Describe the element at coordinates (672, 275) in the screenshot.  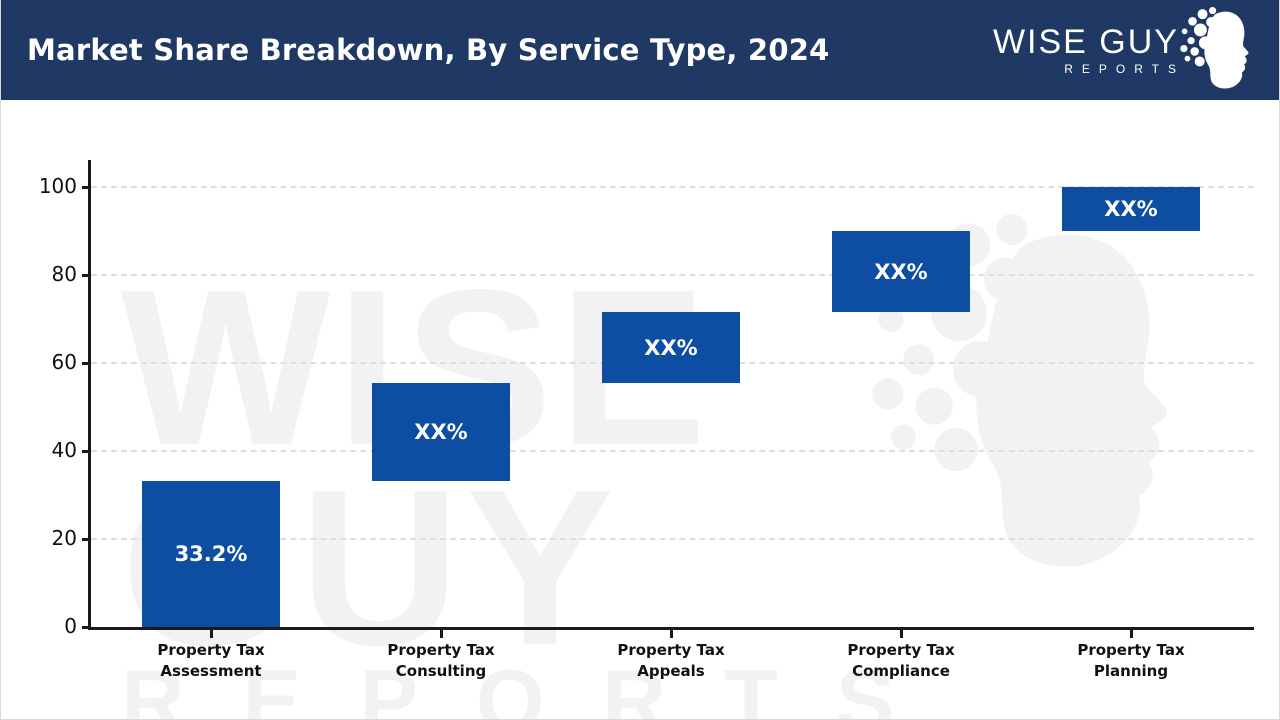
I see `gridline-y80` at that location.